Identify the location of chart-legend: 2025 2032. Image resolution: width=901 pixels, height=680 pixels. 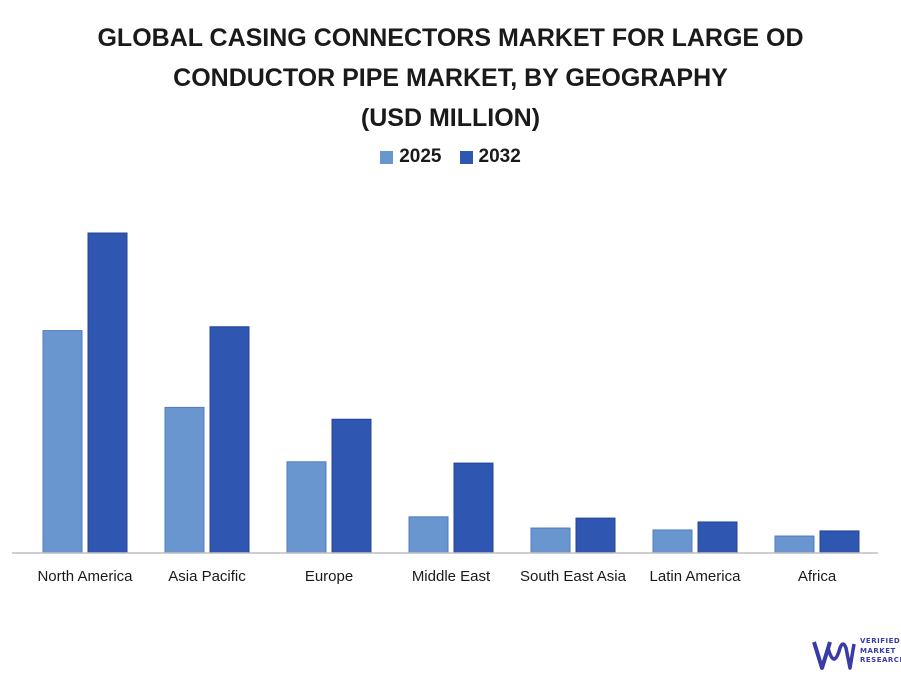
(450, 157).